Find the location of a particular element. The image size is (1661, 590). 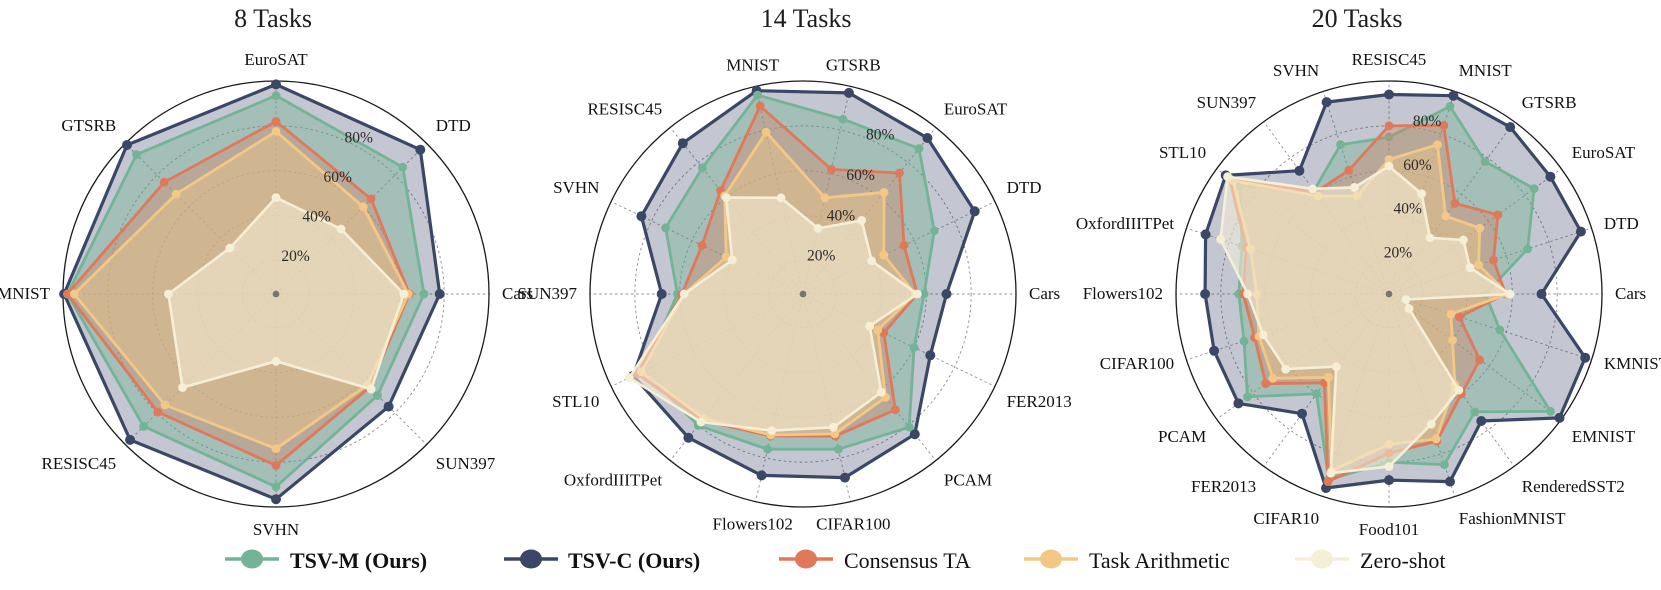

series-zero_shot-marker-cifar100 is located at coordinates (1263, 335).